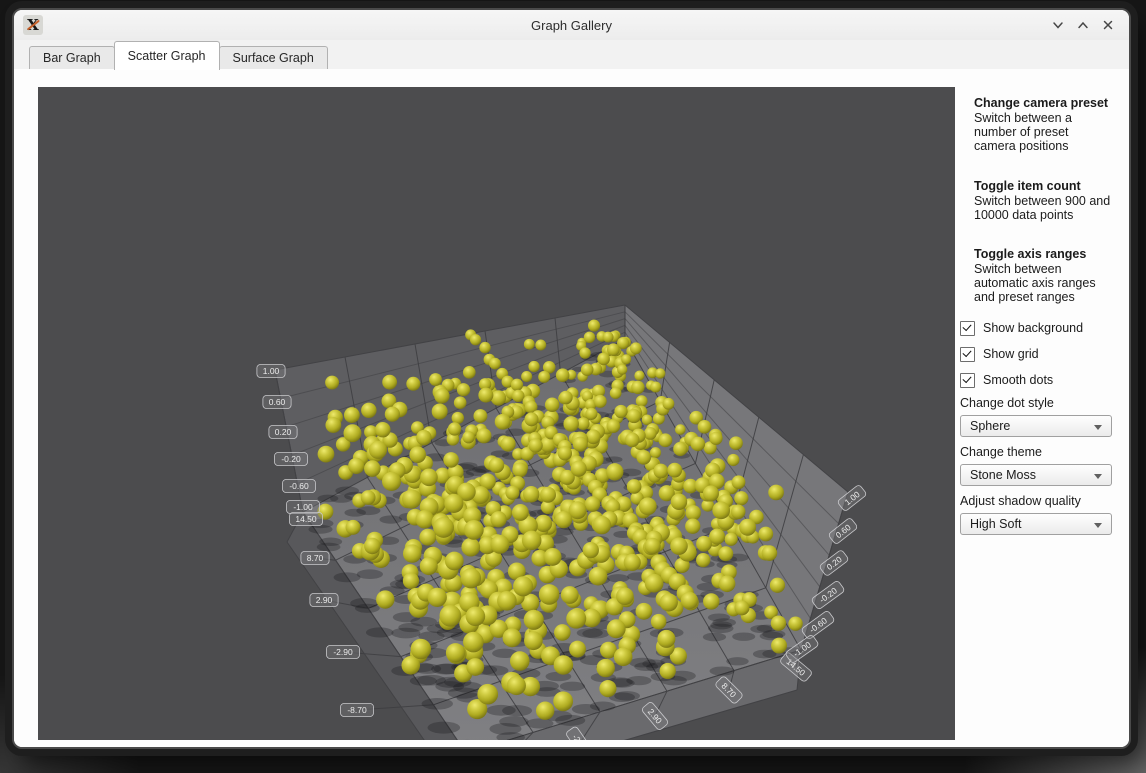 The image size is (1146, 773). Describe the element at coordinates (1036, 524) in the screenshot. I see `shadow-quality-select: High Soft` at that location.